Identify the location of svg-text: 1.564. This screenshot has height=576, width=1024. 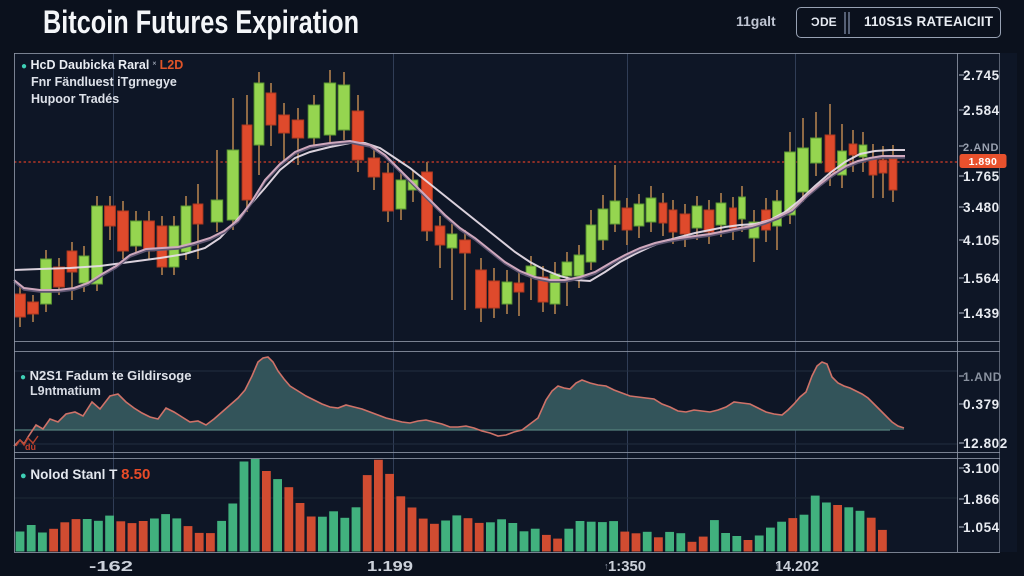
(981, 278).